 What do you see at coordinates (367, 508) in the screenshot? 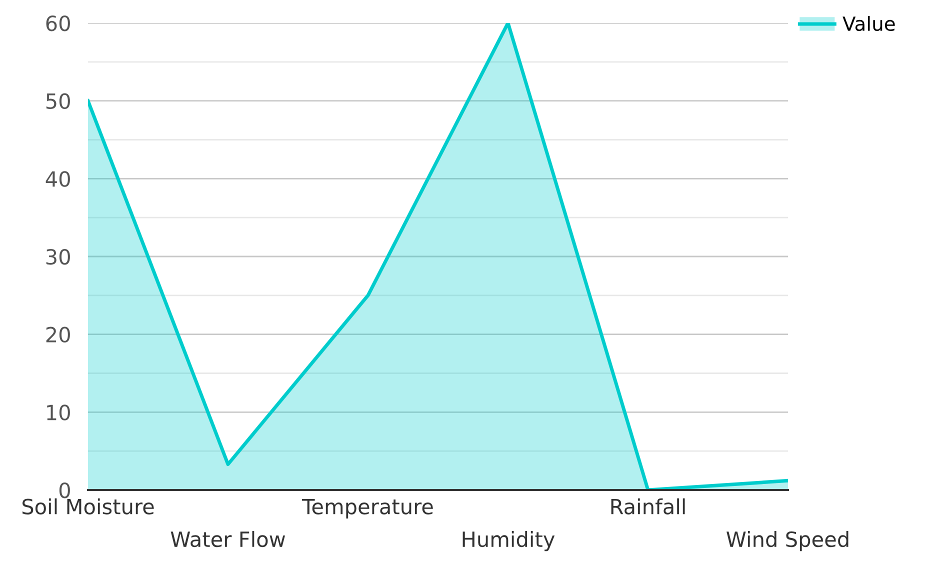
I see `x-tick-label: Temperature` at bounding box center [367, 508].